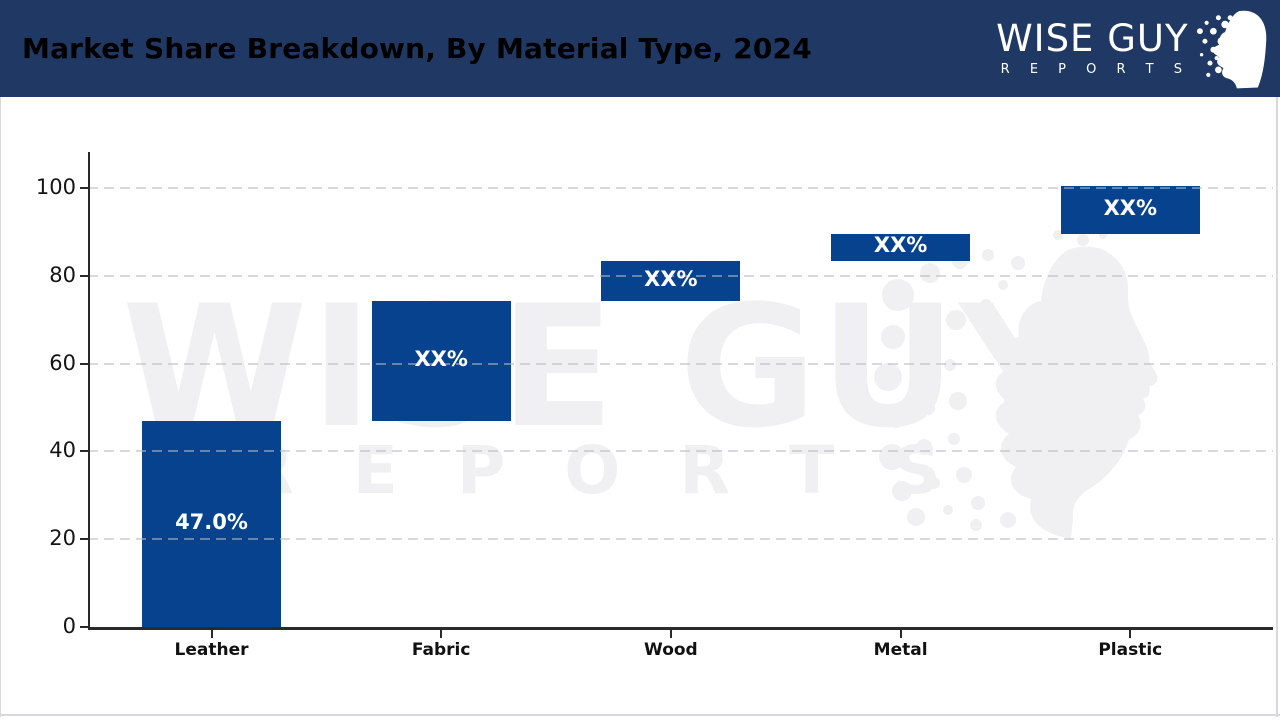  What do you see at coordinates (1277, 407) in the screenshot?
I see `frame-border-right` at bounding box center [1277, 407].